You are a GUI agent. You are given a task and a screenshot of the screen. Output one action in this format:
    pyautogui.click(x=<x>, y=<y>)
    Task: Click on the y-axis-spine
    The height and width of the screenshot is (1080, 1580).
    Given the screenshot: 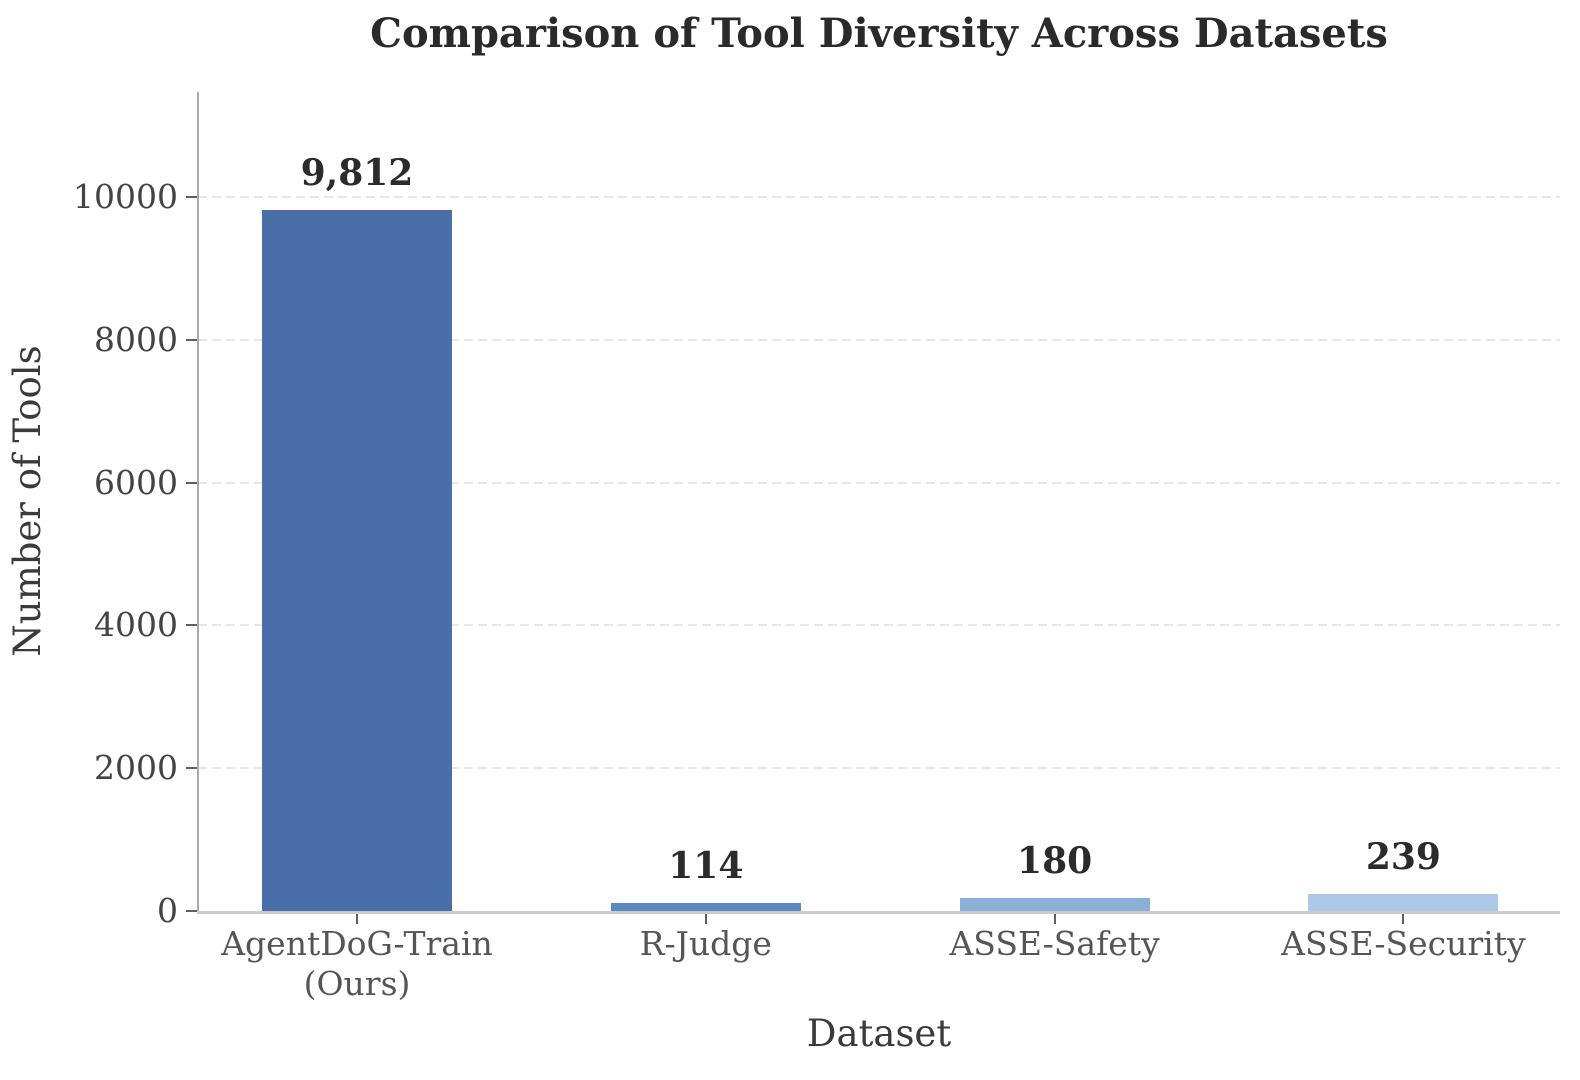 What is the action you would take?
    pyautogui.click(x=198, y=503)
    